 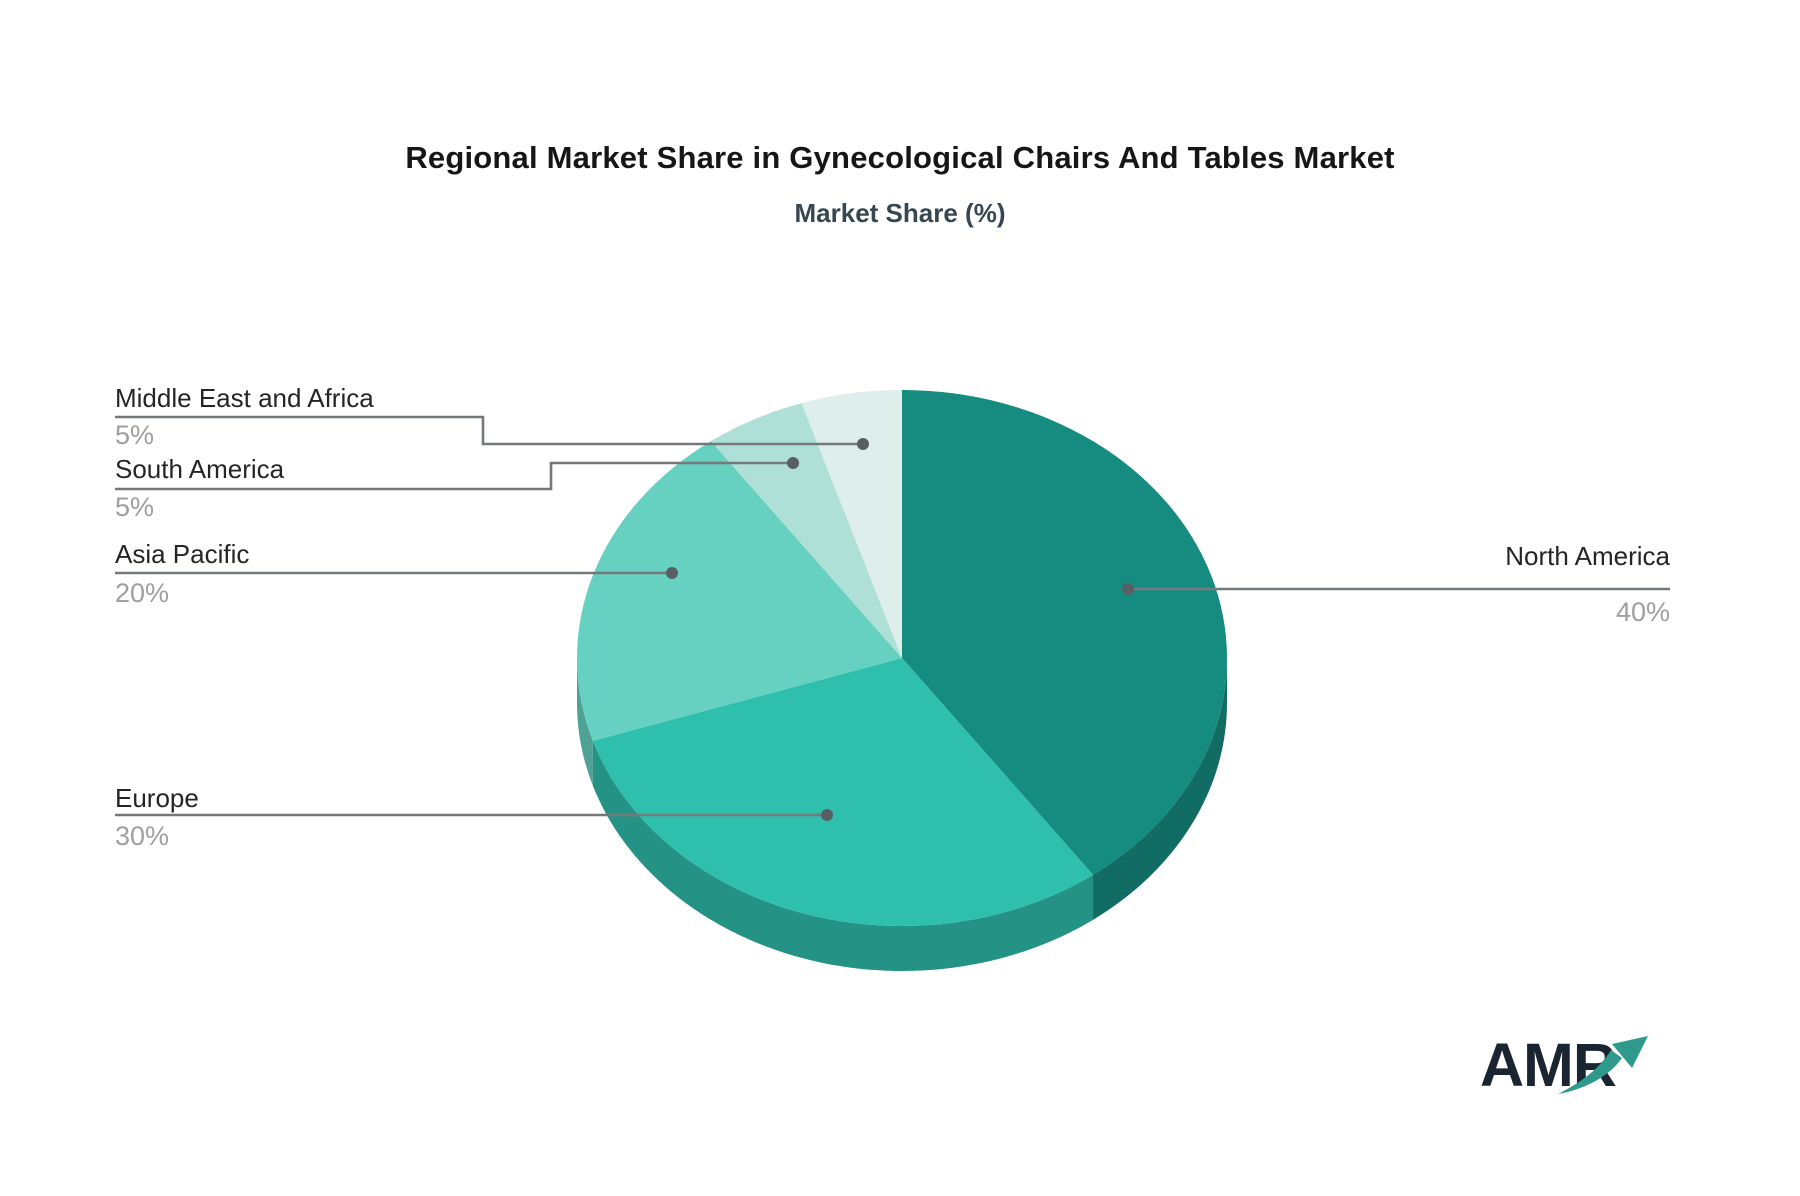 I want to click on leader-dot-europe, so click(x=827, y=815).